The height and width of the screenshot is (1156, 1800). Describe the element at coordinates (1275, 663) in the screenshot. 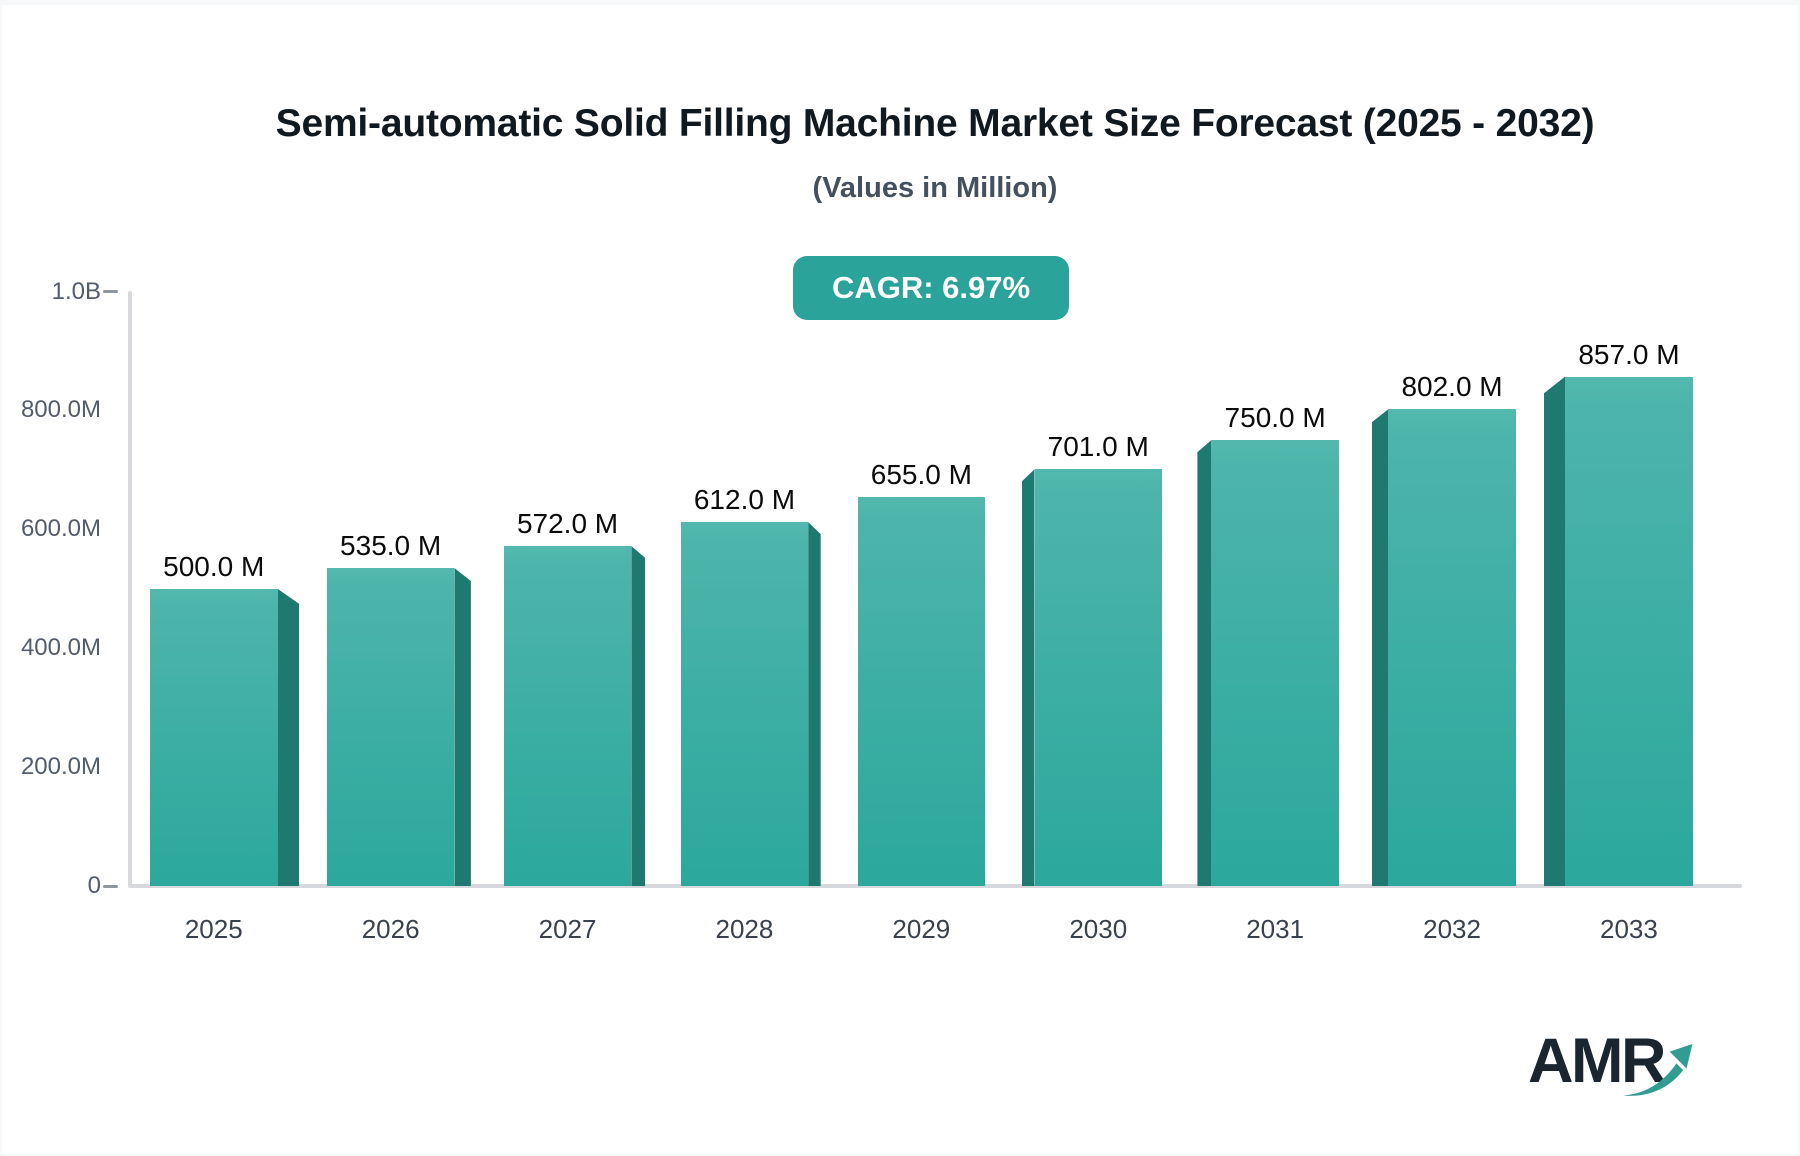

I see `bar-2031` at that location.